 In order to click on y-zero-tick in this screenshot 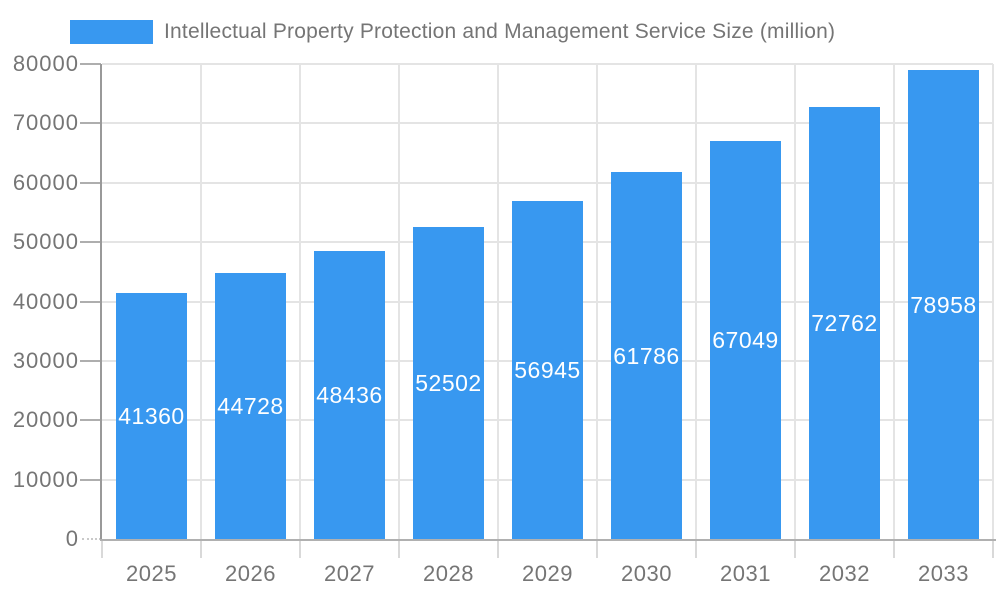, I will do `click(91, 539)`.